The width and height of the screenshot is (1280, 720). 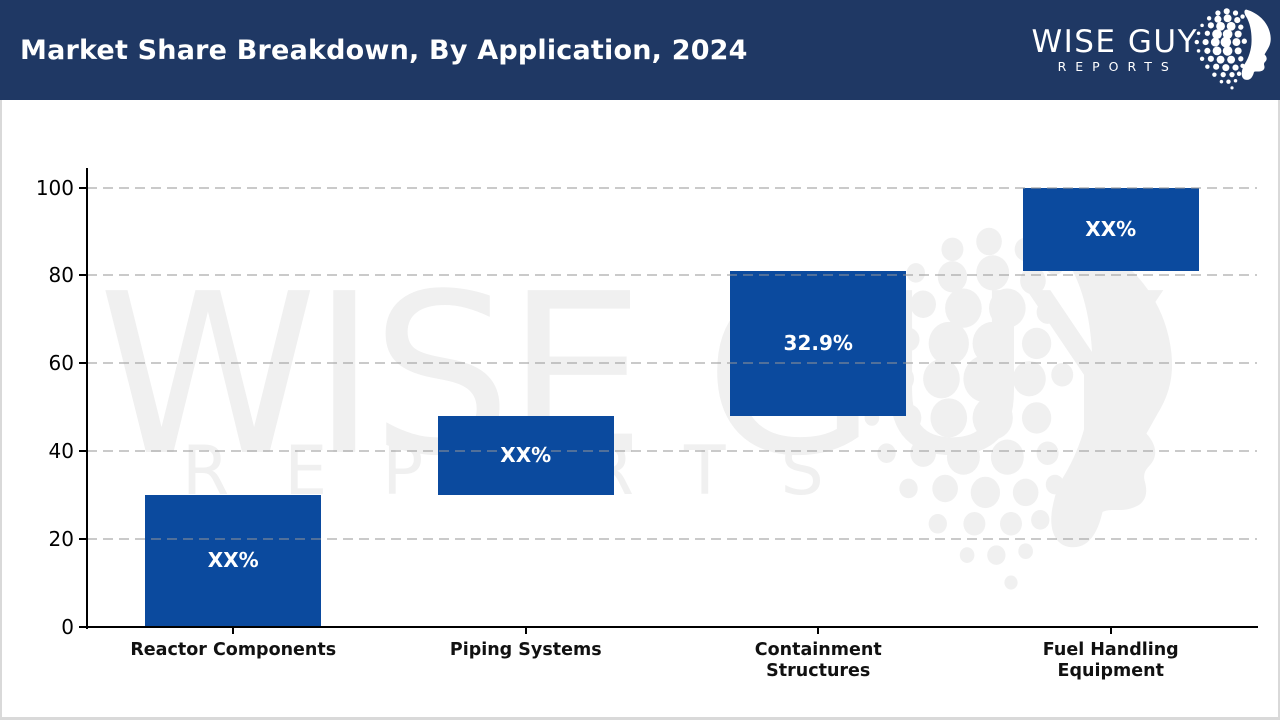 What do you see at coordinates (1114, 41) in the screenshot?
I see `logo-brand-name: WISE GUY` at bounding box center [1114, 41].